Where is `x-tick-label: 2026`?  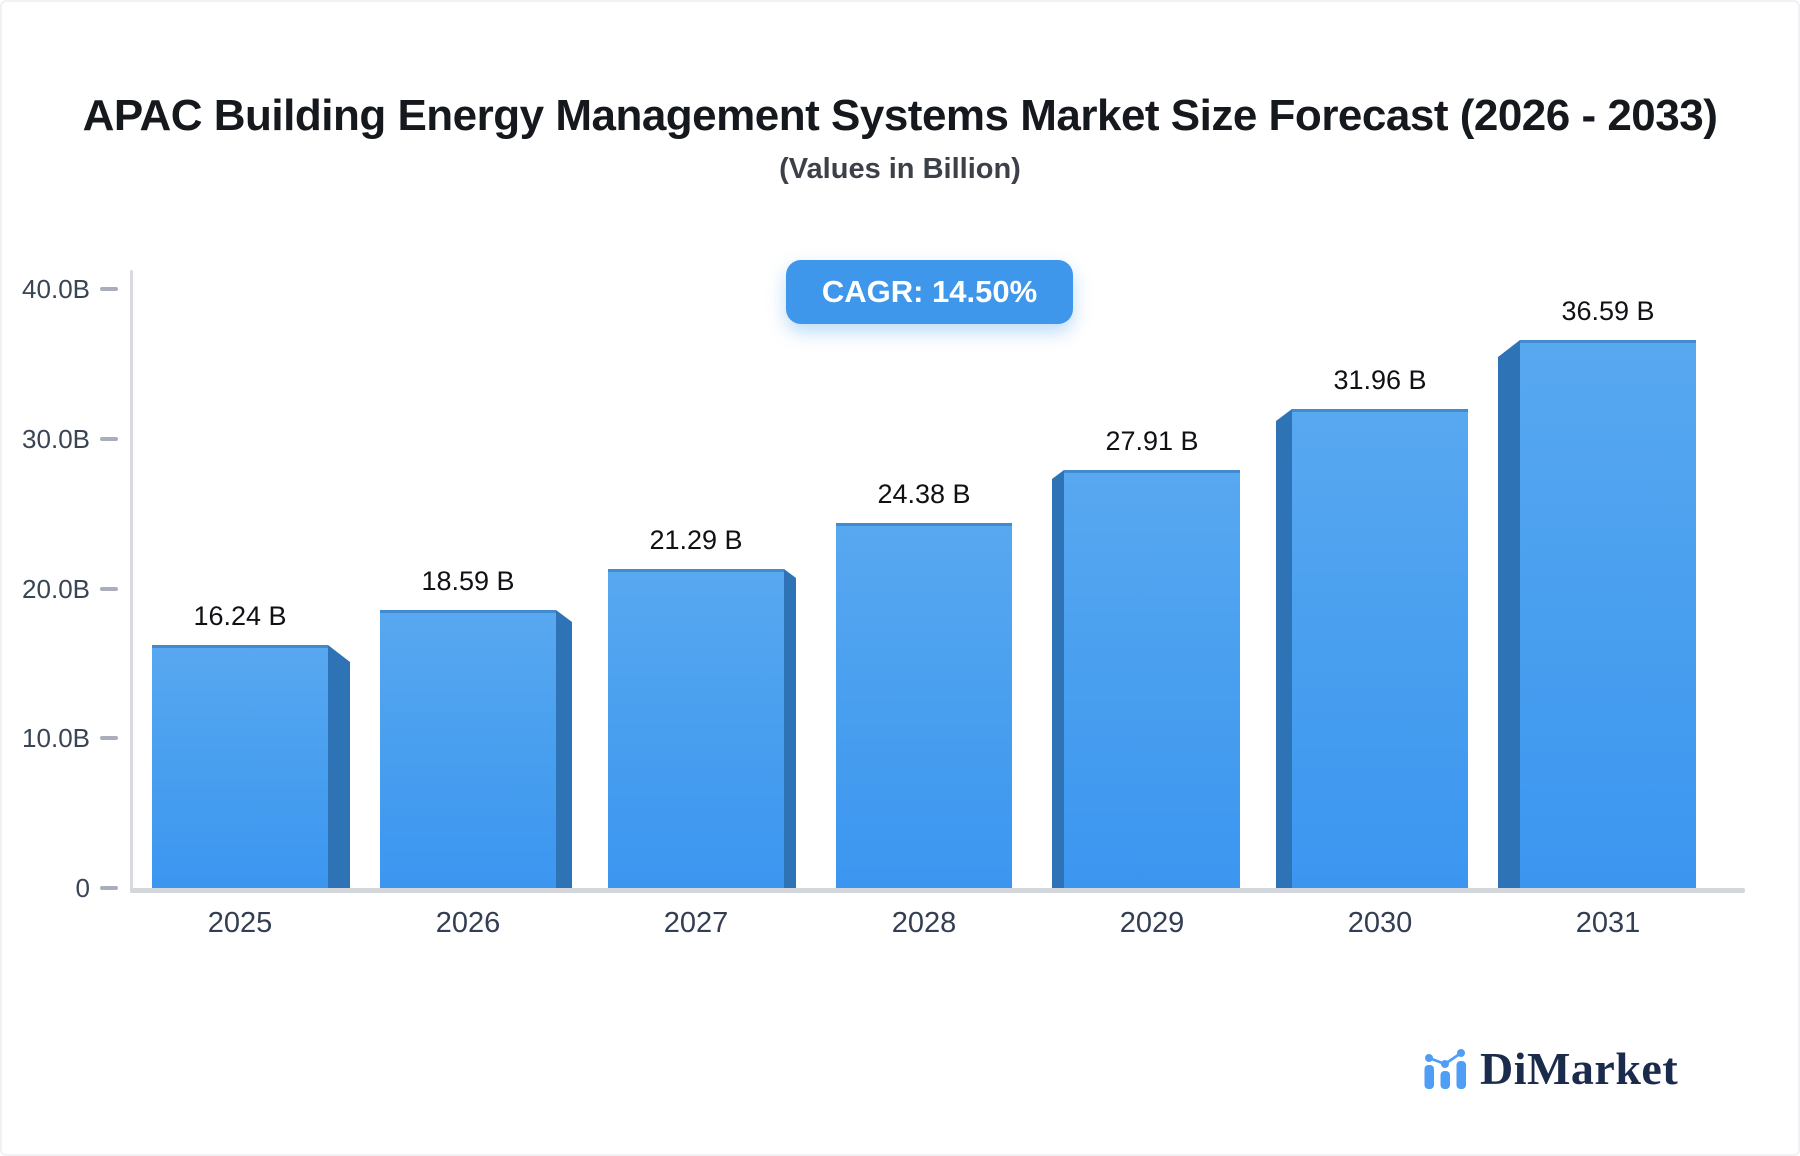 x-tick-label: 2026 is located at coordinates (468, 923).